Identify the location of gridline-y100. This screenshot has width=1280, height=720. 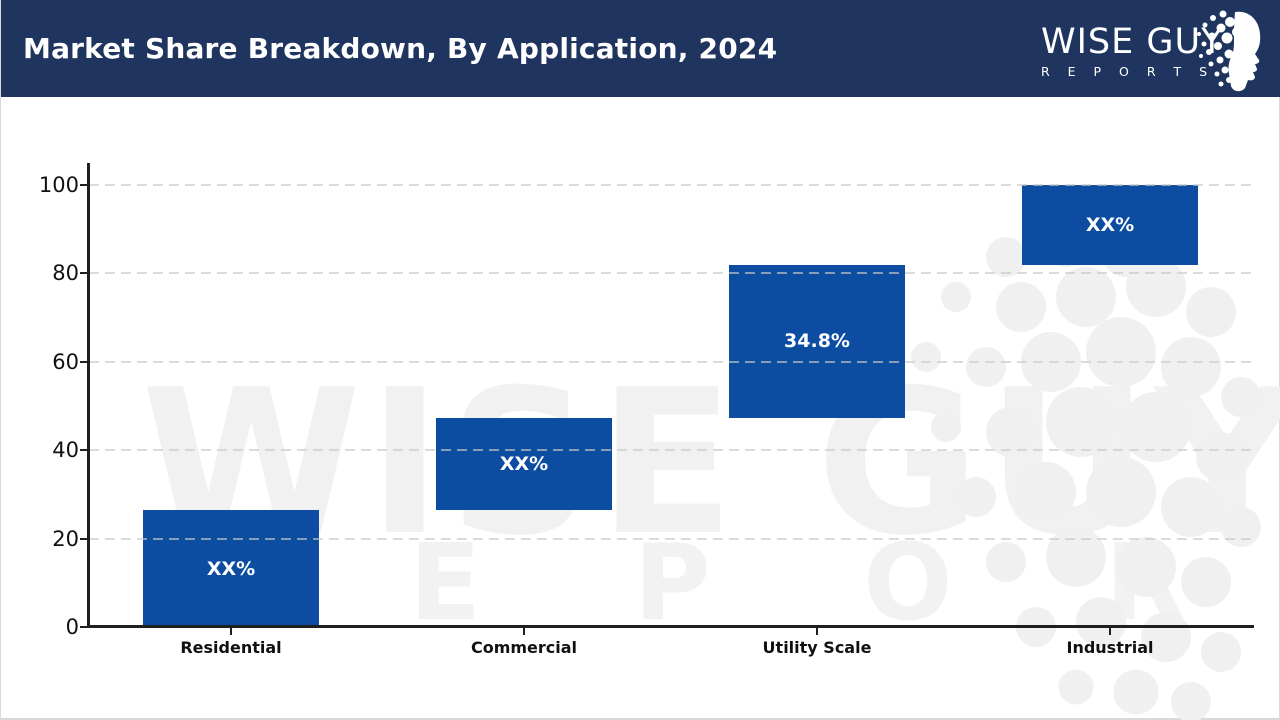
(671, 185).